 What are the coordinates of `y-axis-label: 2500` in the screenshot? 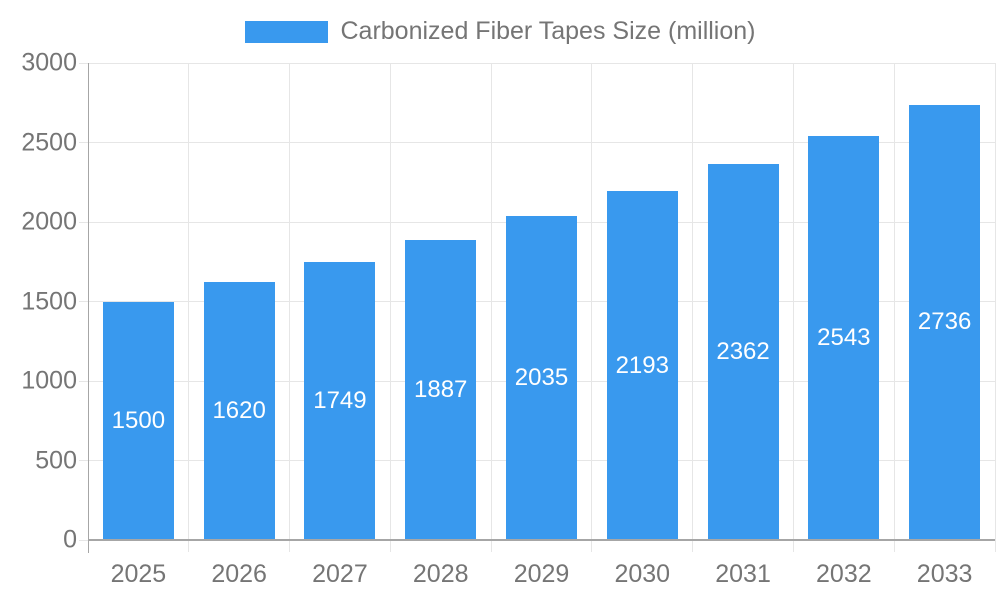 It's located at (49, 142).